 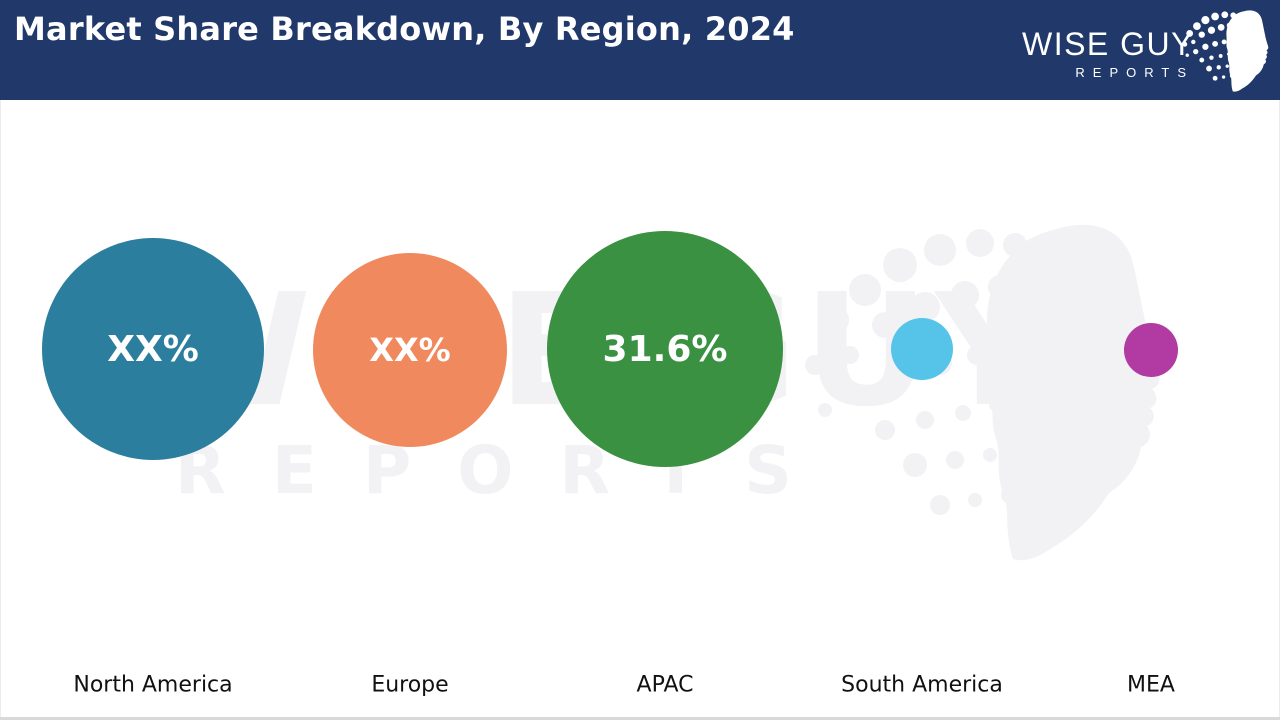 What do you see at coordinates (1151, 685) in the screenshot?
I see `category-label-mea: MEA` at bounding box center [1151, 685].